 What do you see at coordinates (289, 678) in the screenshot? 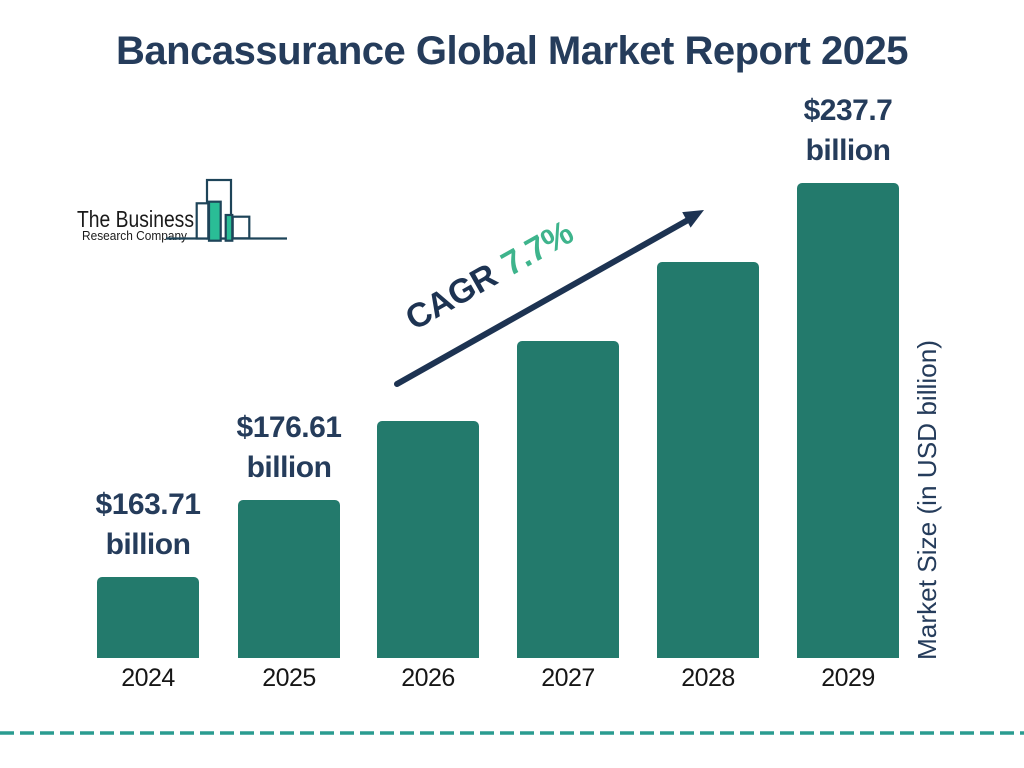
I see `x-tick-label-2025: 2025` at bounding box center [289, 678].